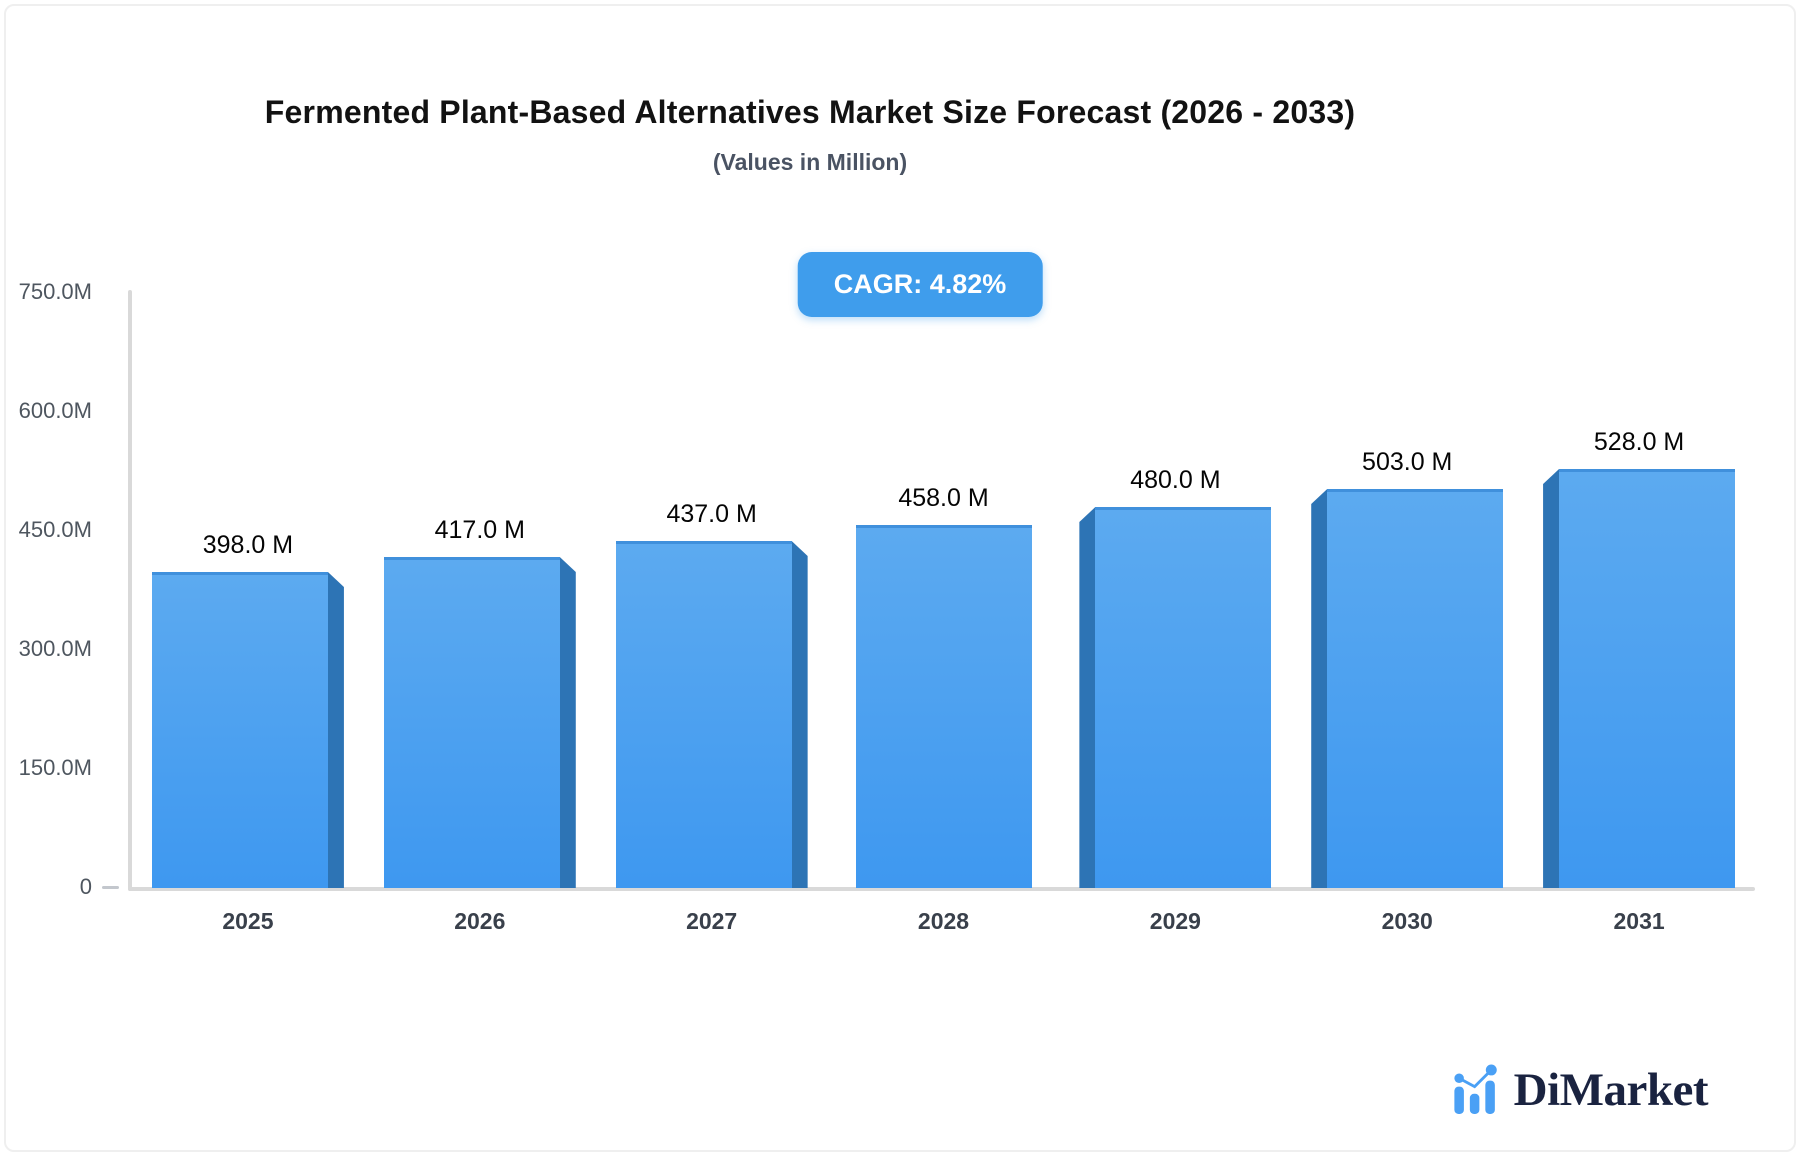 The width and height of the screenshot is (1800, 1156). I want to click on bar-value-label: 480.0 M, so click(1175, 480).